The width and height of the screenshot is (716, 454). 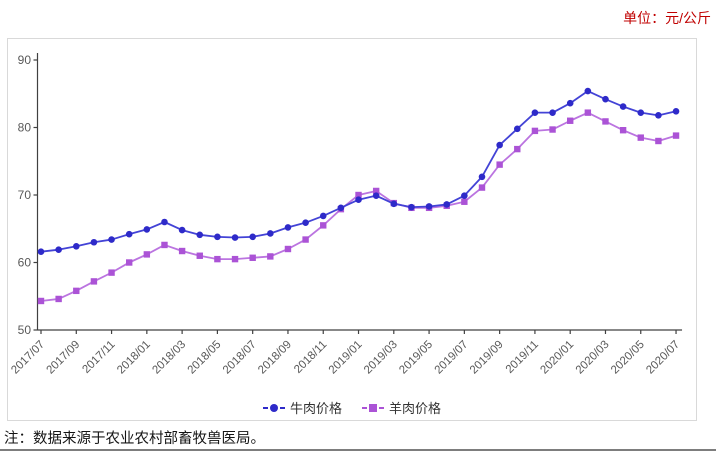 I want to click on legend-item-beef: 牛肉价格, so click(x=302, y=407).